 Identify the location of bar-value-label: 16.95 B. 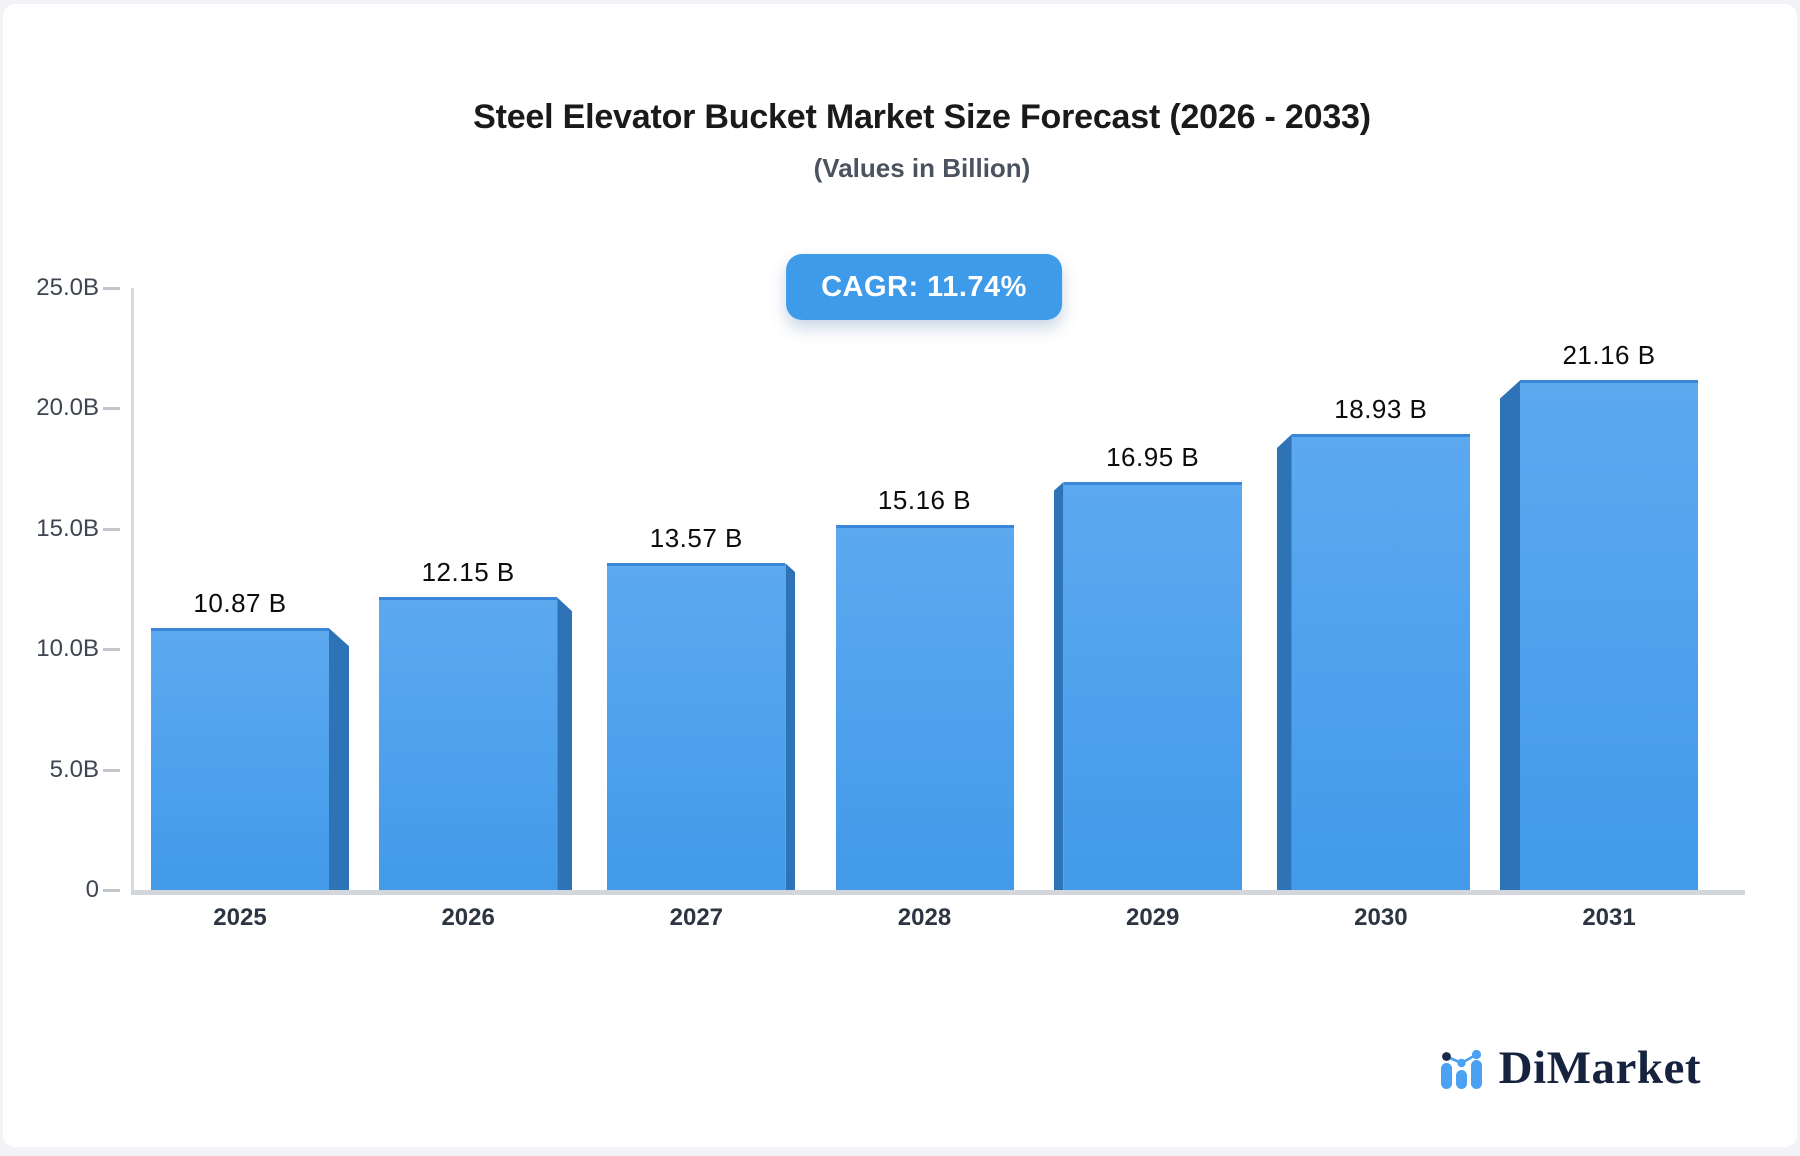
(1153, 456).